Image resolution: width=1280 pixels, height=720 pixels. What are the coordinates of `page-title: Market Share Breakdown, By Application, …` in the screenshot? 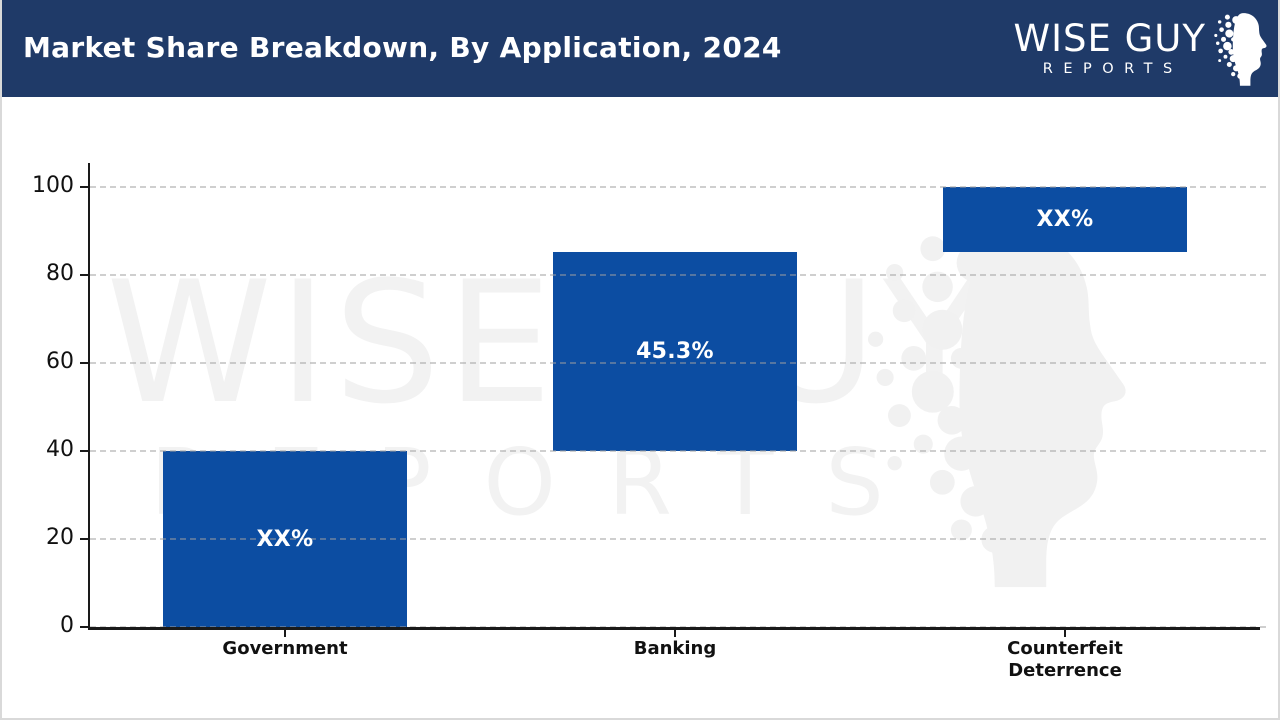 It's located at (402, 48).